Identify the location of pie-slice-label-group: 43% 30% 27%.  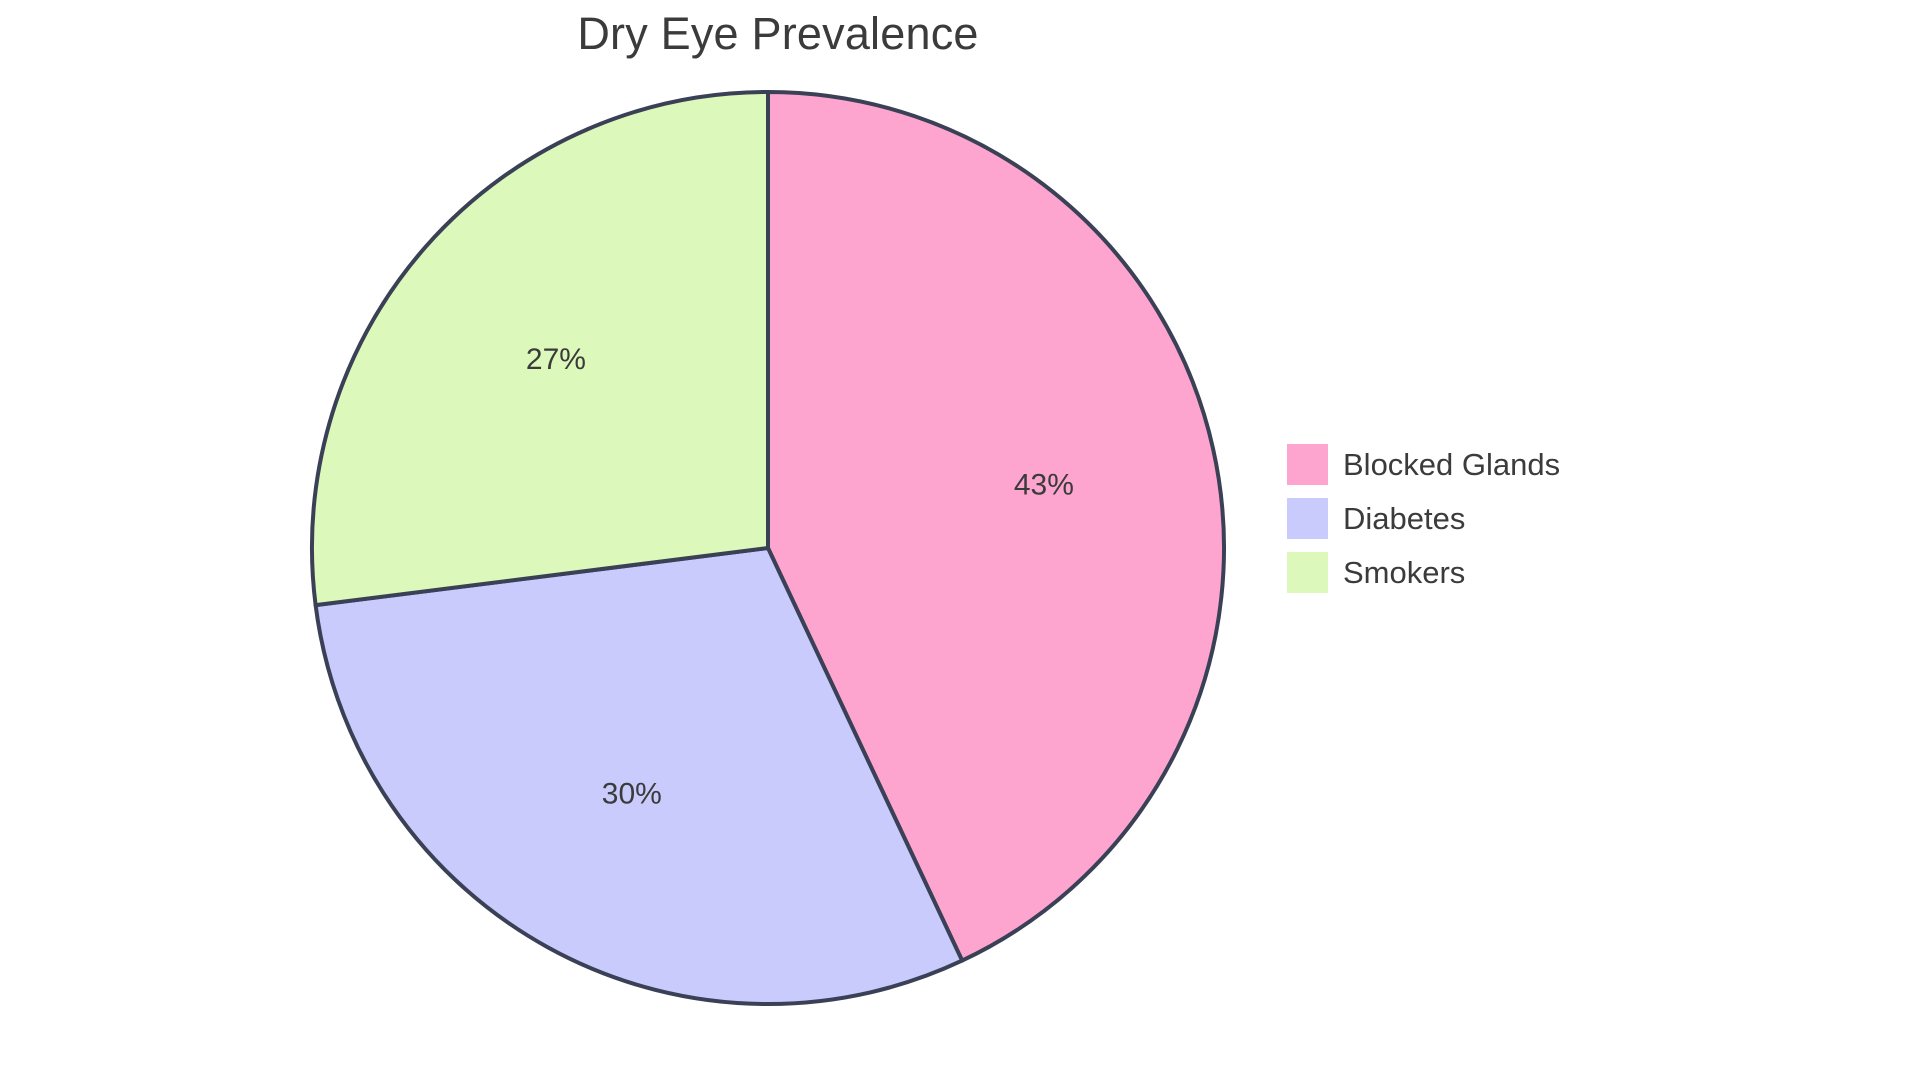
(800, 577).